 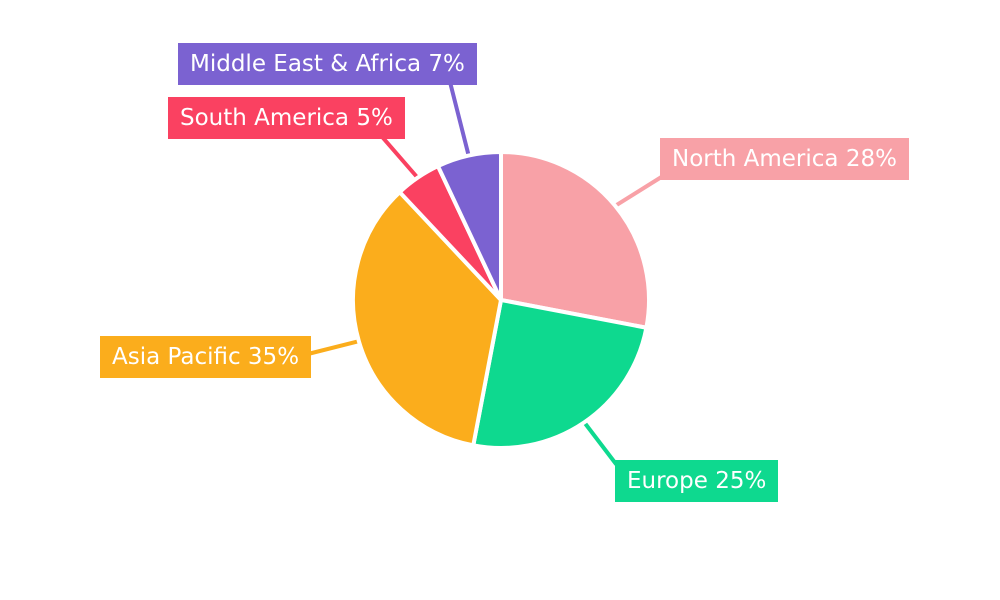 What do you see at coordinates (427, 319) in the screenshot?
I see `pie-slice-asia-pacific` at bounding box center [427, 319].